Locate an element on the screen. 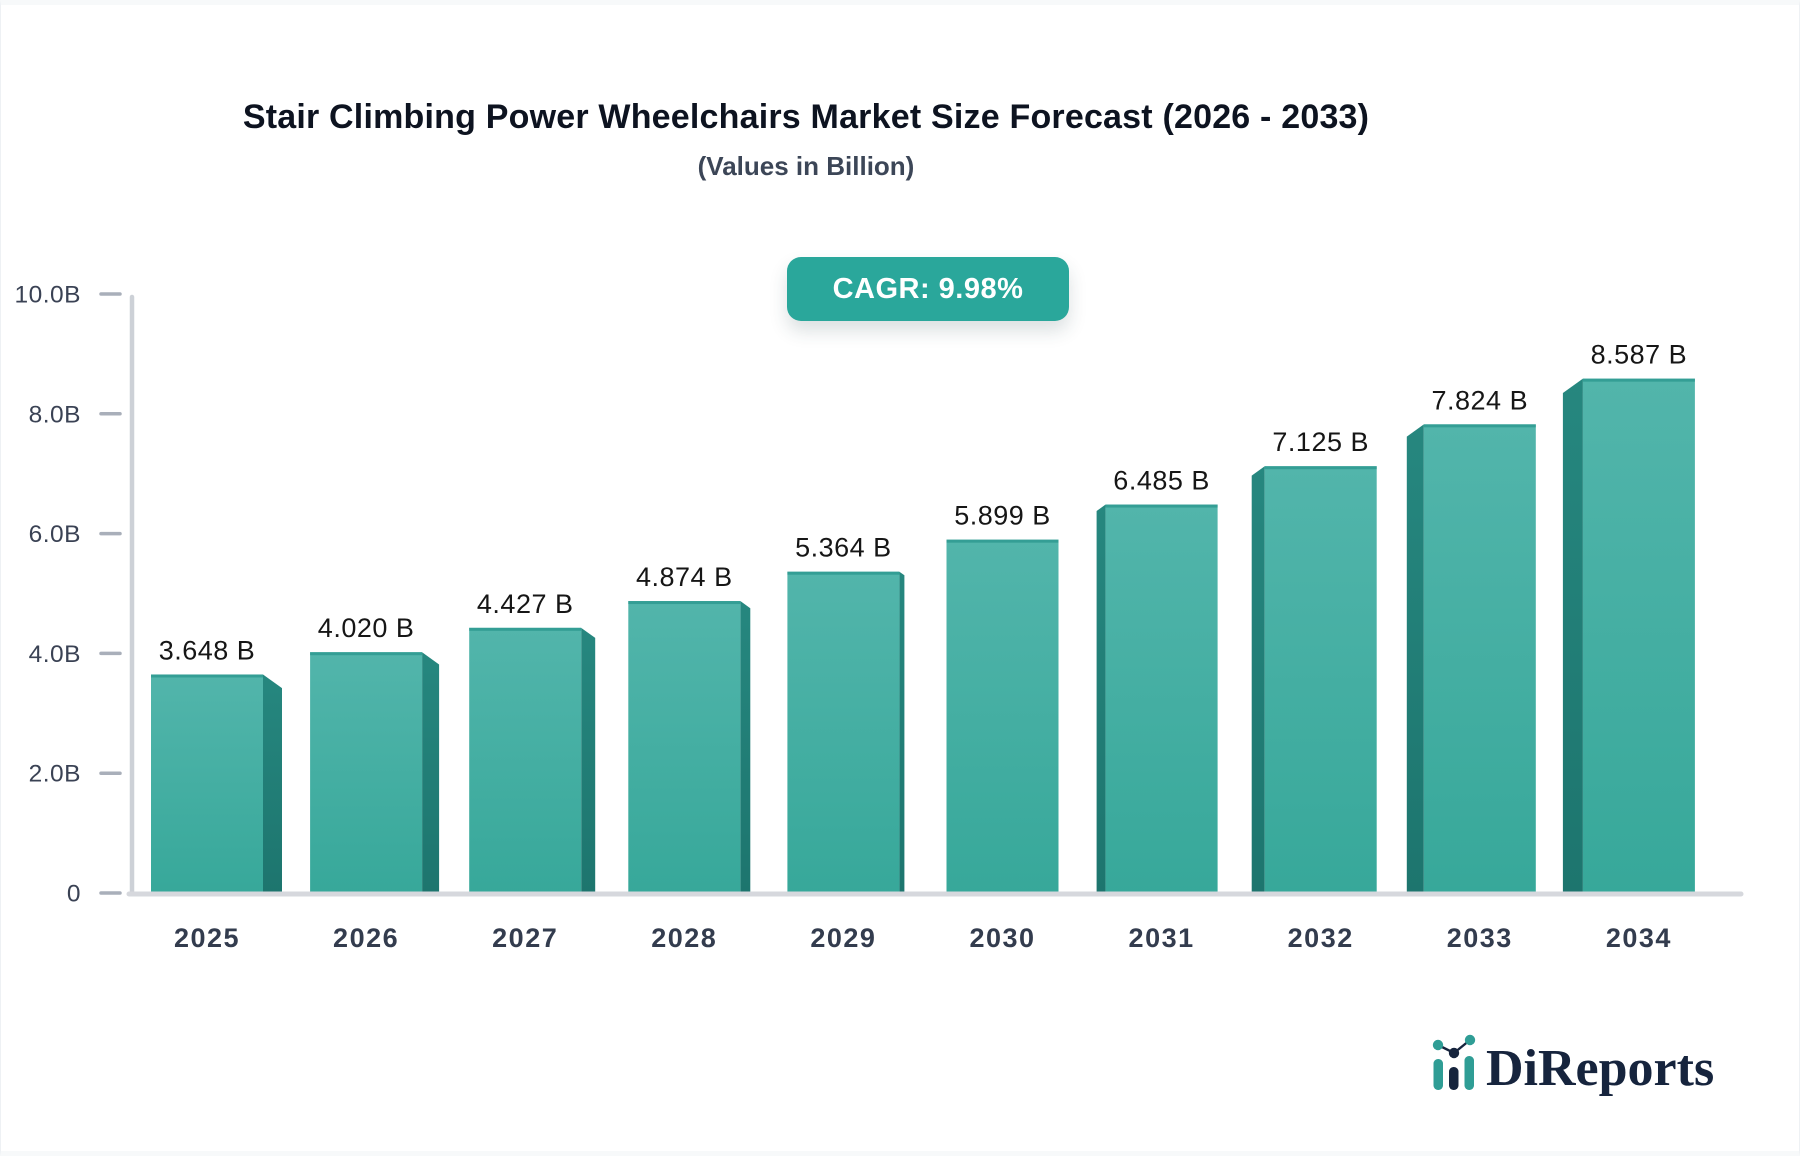 Image resolution: width=1800 pixels, height=1156 pixels. bar-side-2028 is located at coordinates (745, 747).